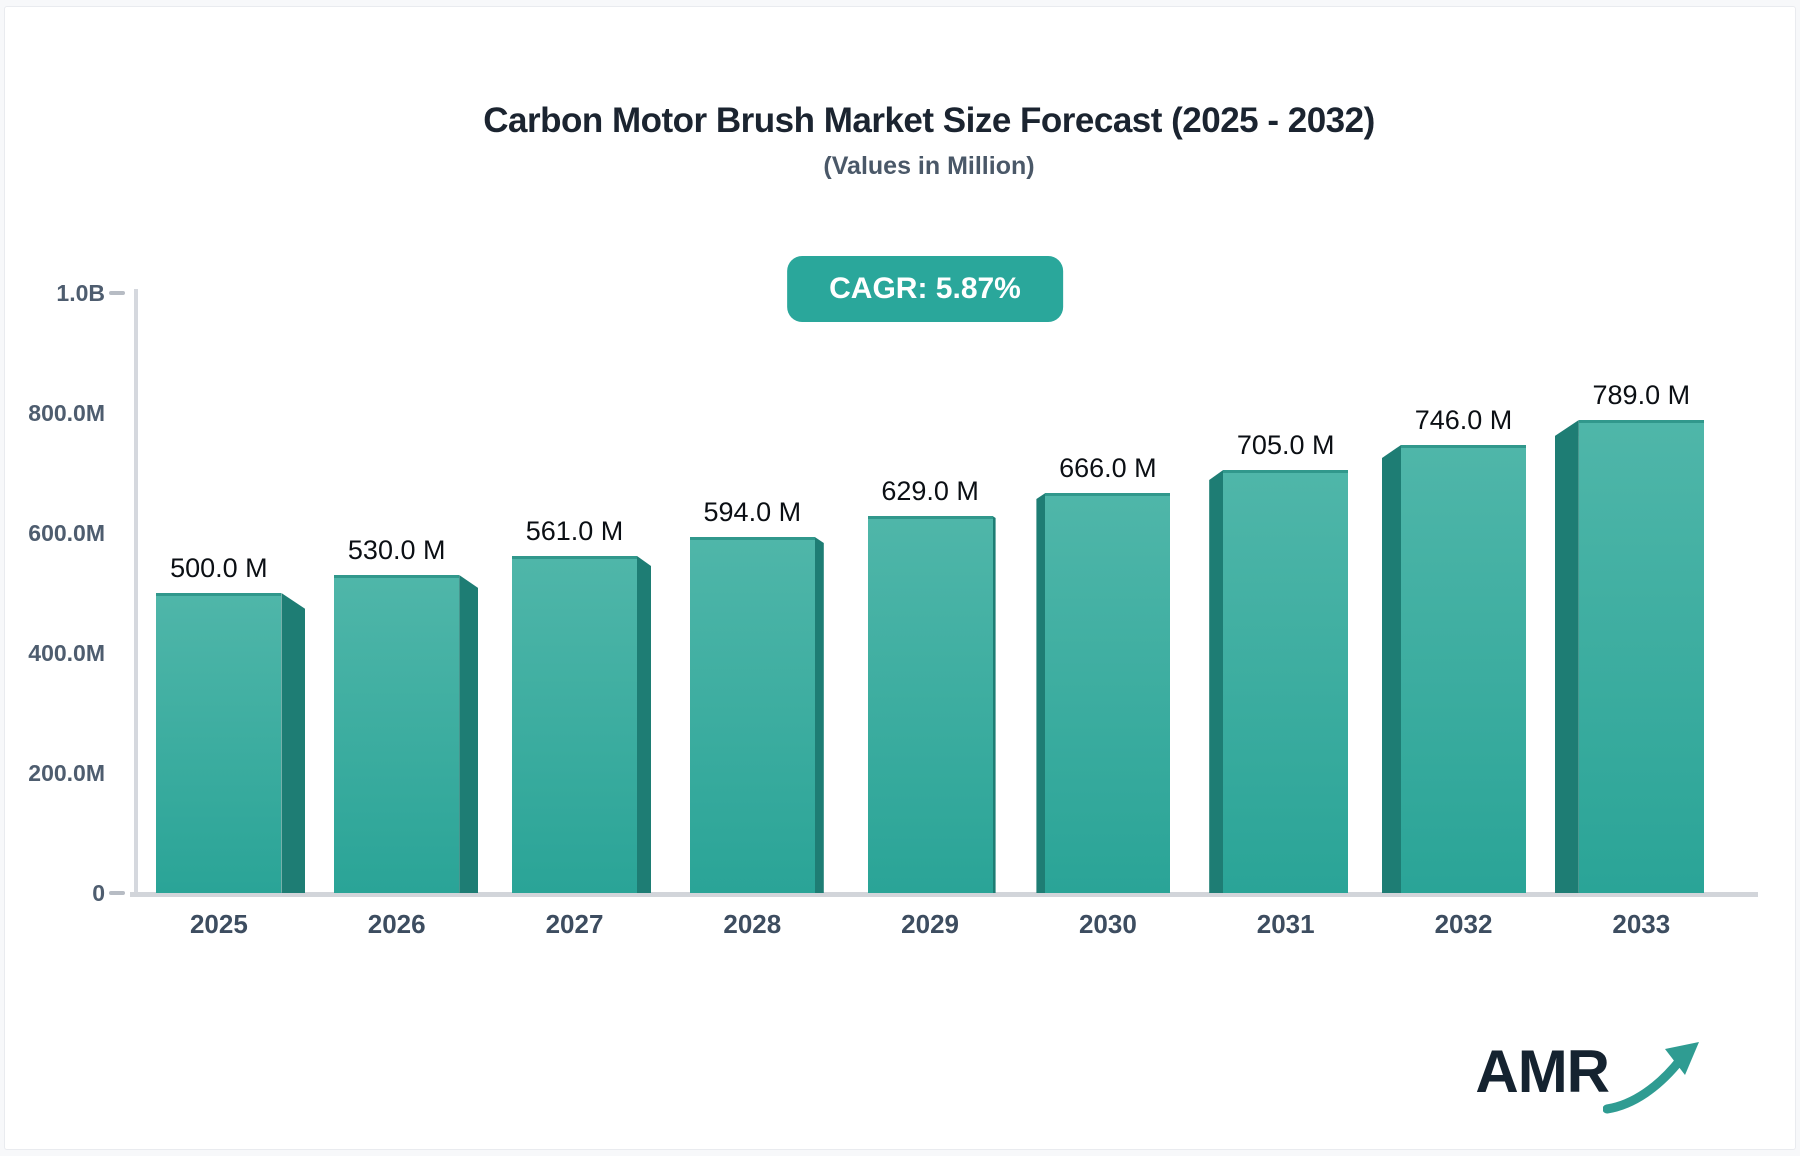 This screenshot has width=1800, height=1156. I want to click on bar-2029, so click(930, 704).